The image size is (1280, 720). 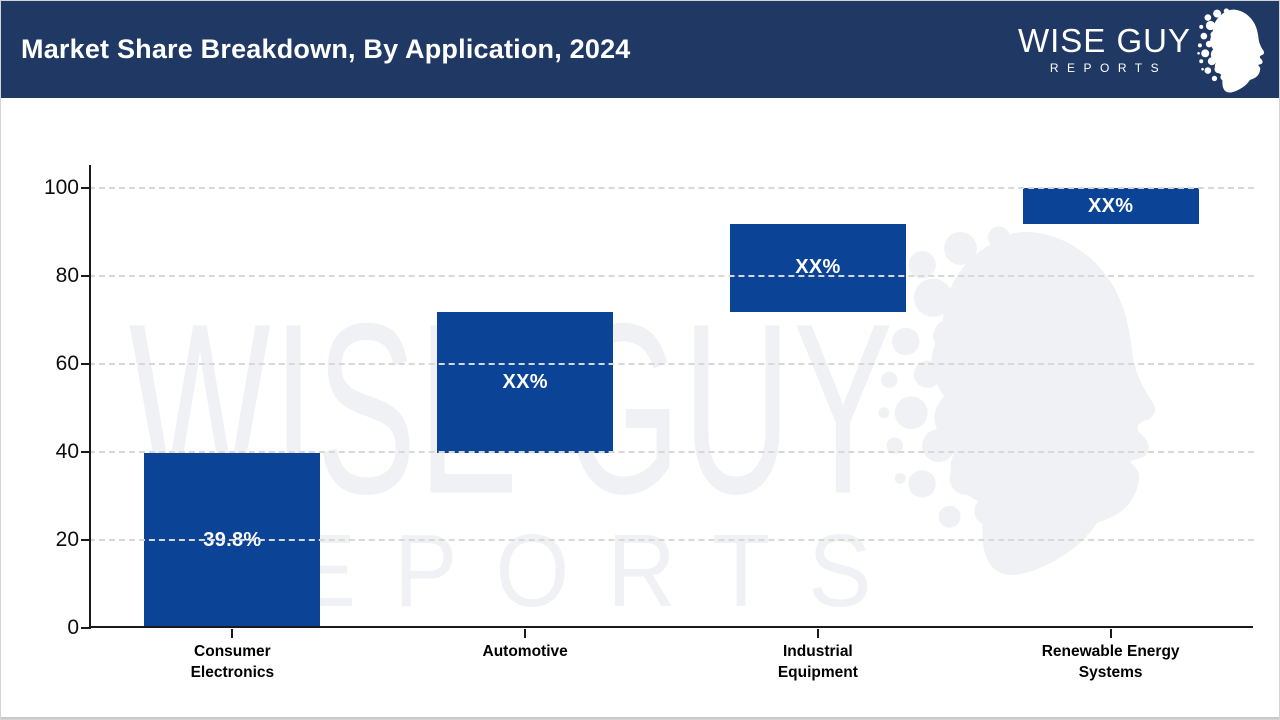 I want to click on brand-logo-text: WISE GUY REPORTS, so click(x=1104, y=49).